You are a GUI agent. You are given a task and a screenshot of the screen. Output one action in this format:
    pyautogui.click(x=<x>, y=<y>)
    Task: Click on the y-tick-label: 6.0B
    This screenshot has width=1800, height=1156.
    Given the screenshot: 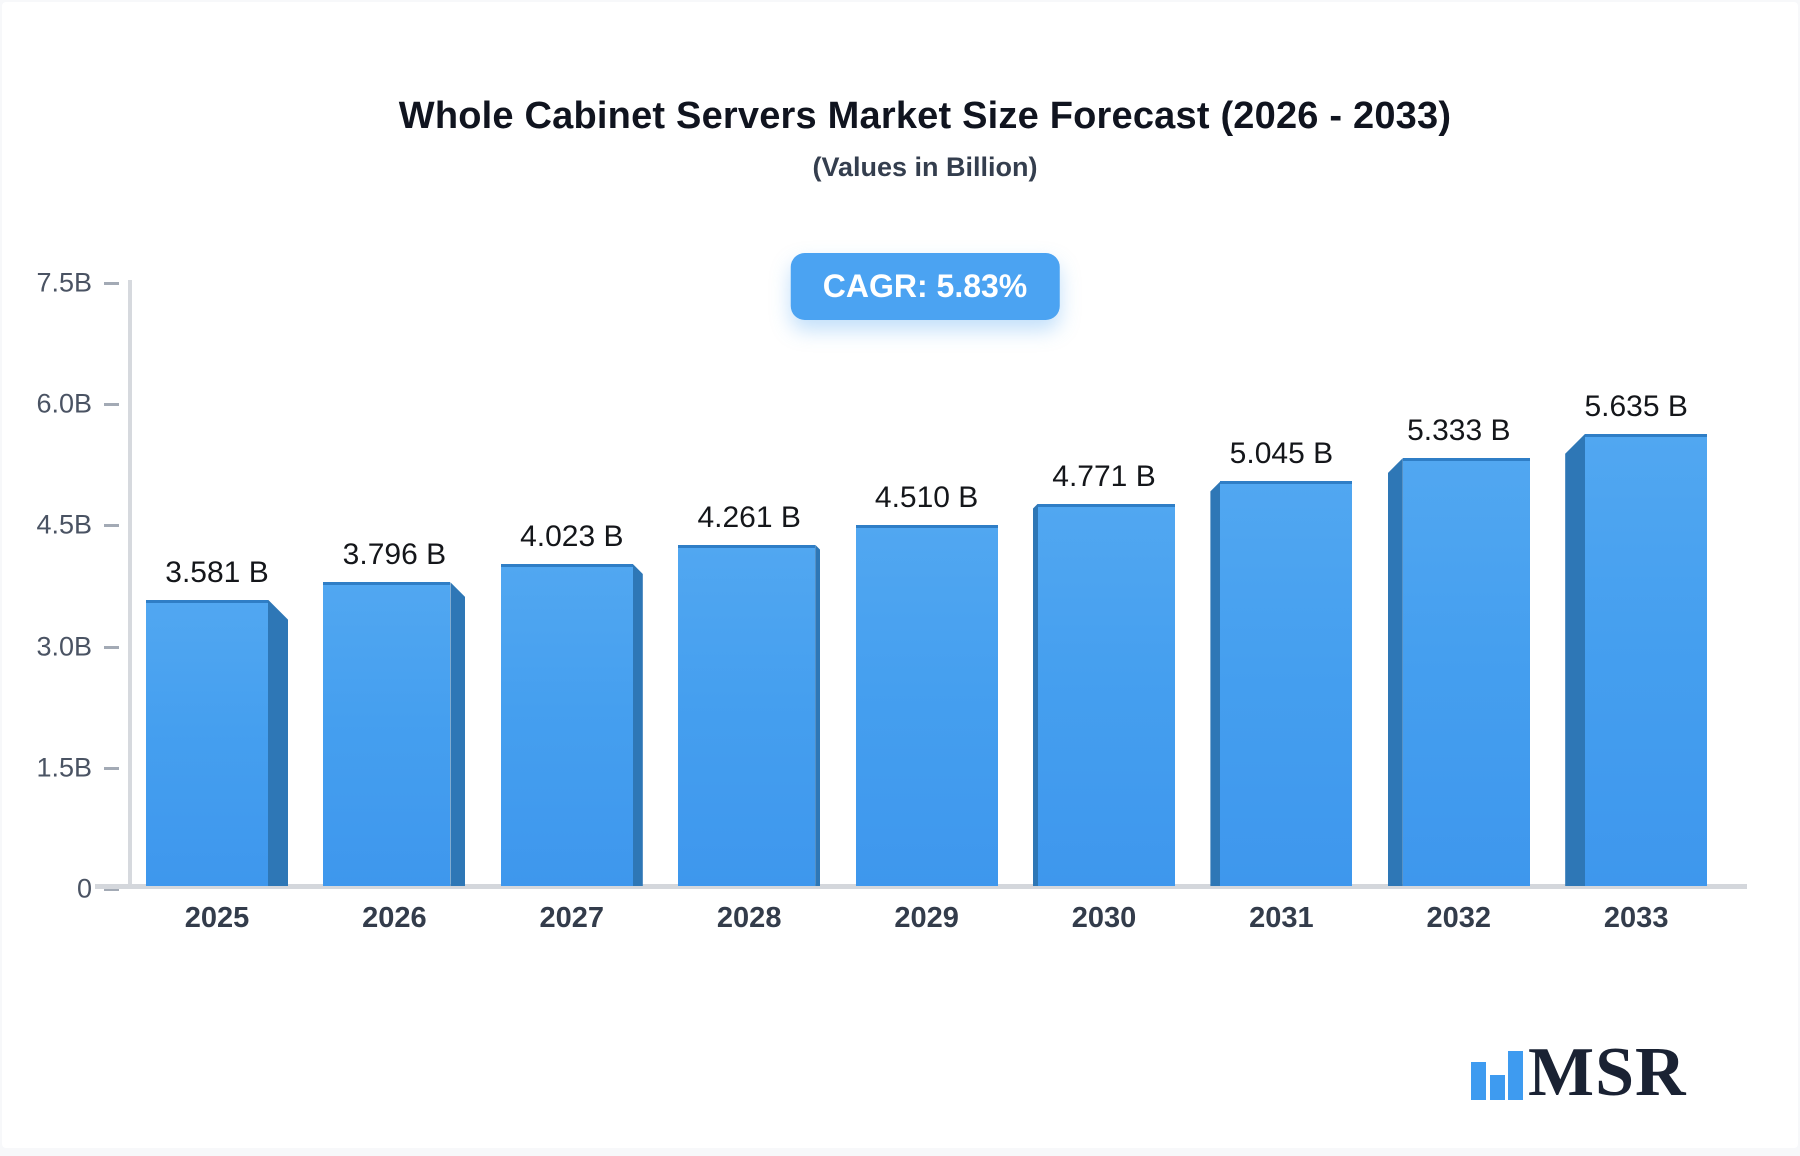 What is the action you would take?
    pyautogui.click(x=64, y=403)
    